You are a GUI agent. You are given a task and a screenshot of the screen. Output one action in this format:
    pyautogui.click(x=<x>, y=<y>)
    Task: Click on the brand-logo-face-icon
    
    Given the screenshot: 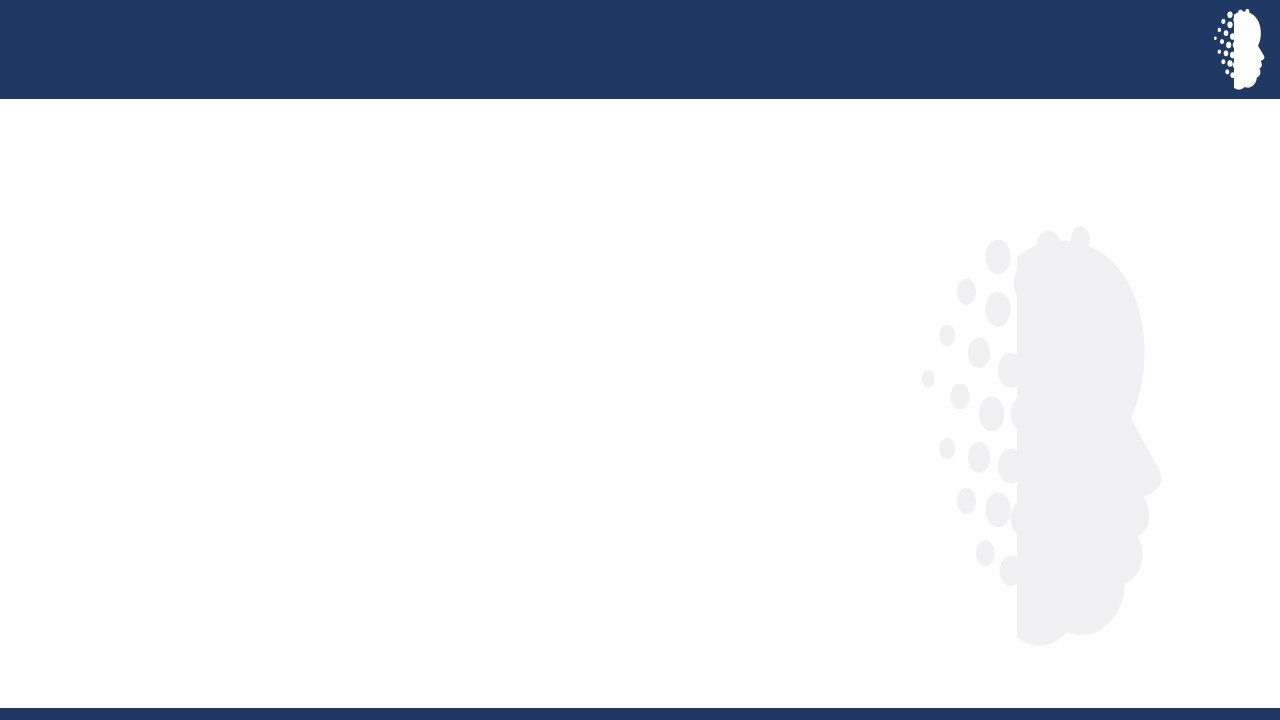 What is the action you would take?
    pyautogui.click(x=1239, y=49)
    